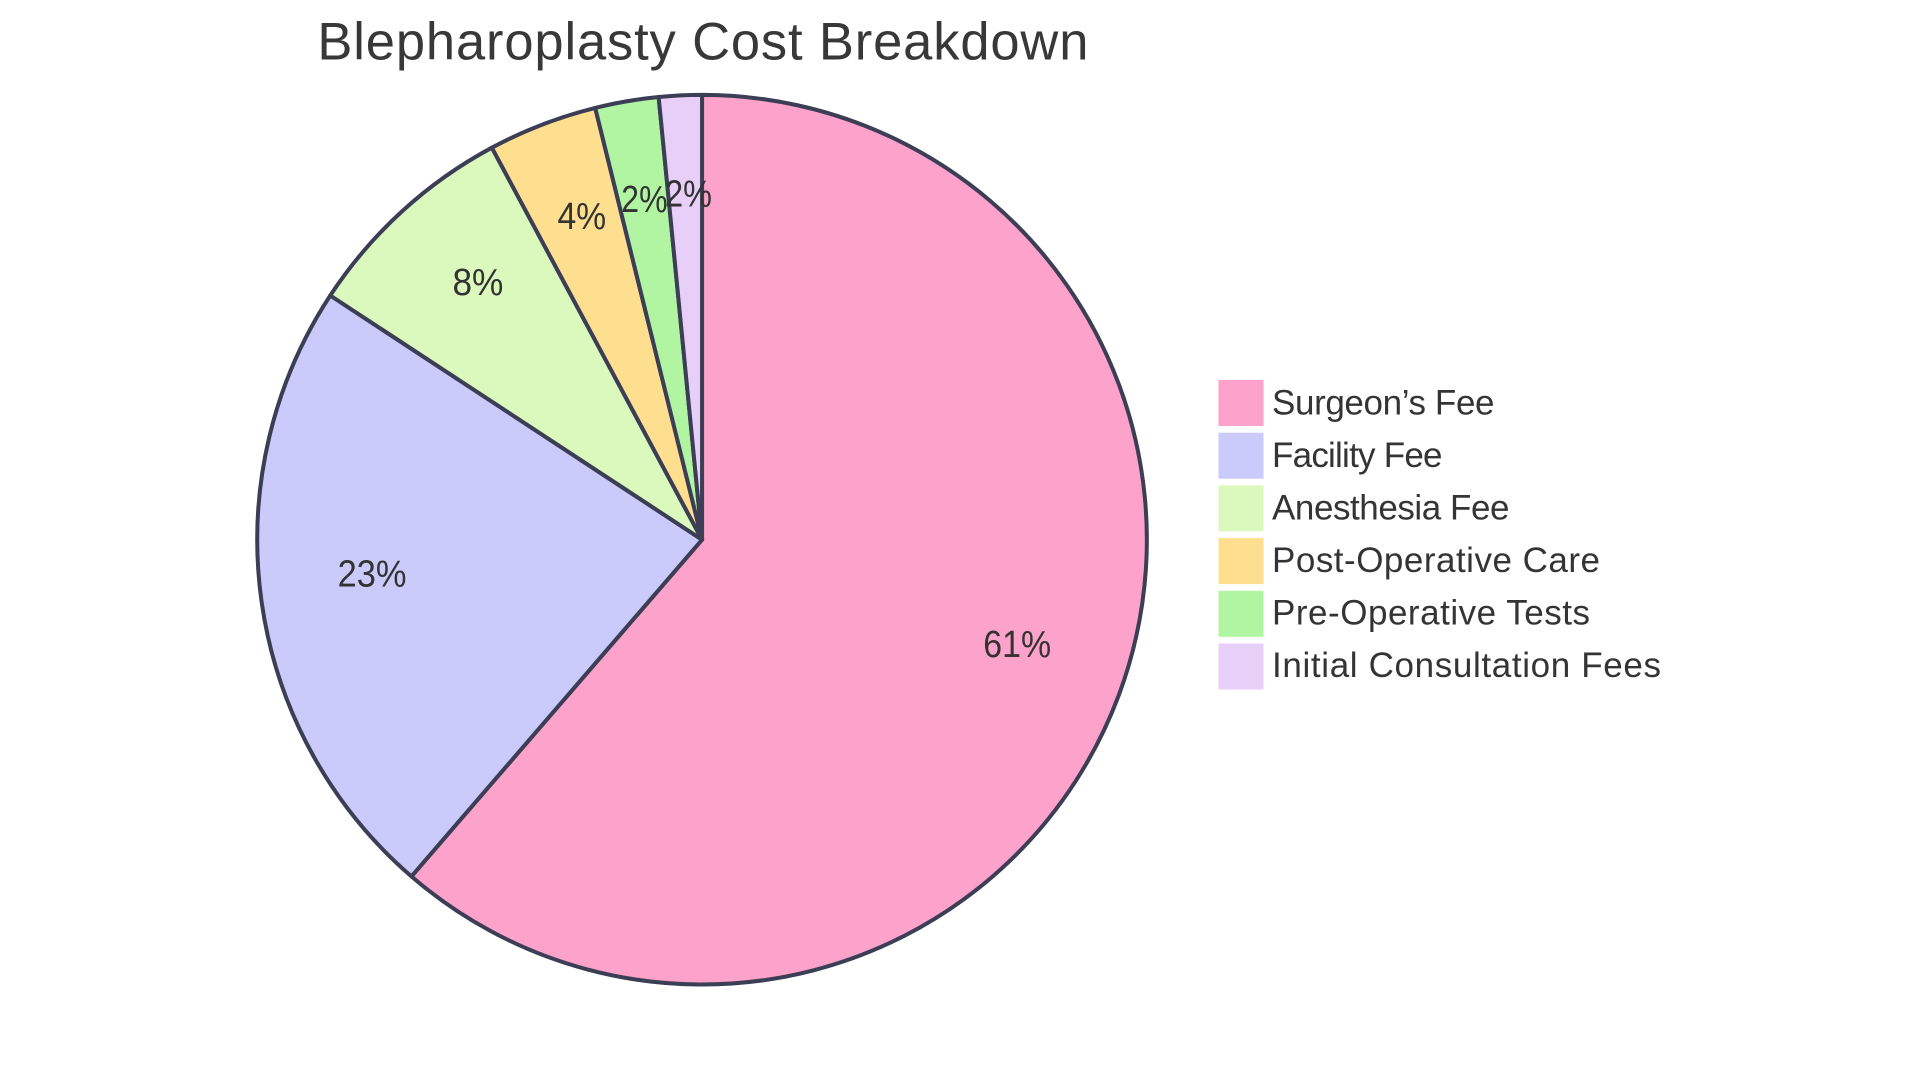  What do you see at coordinates (1357, 455) in the screenshot?
I see `svg-text: Facility Fee` at bounding box center [1357, 455].